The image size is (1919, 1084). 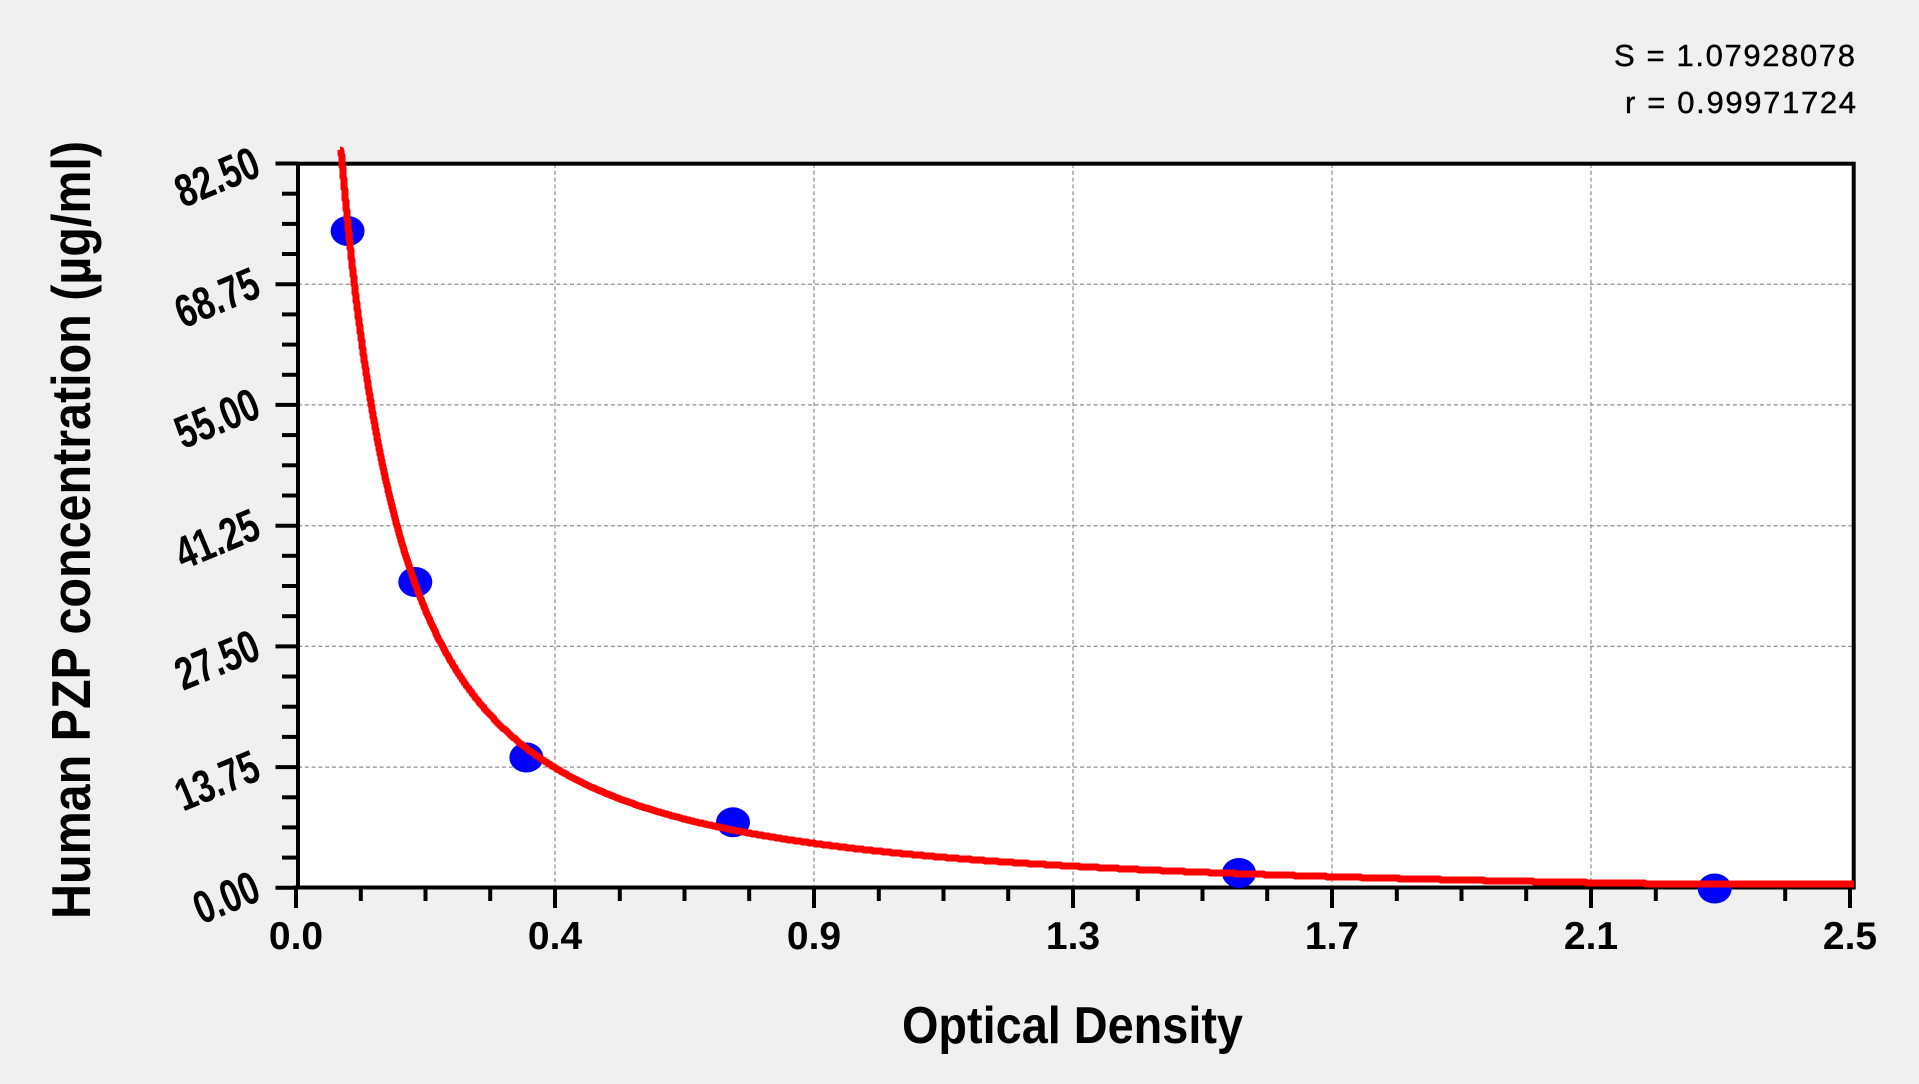 I want to click on svg-text: 0.4, so click(x=555, y=936).